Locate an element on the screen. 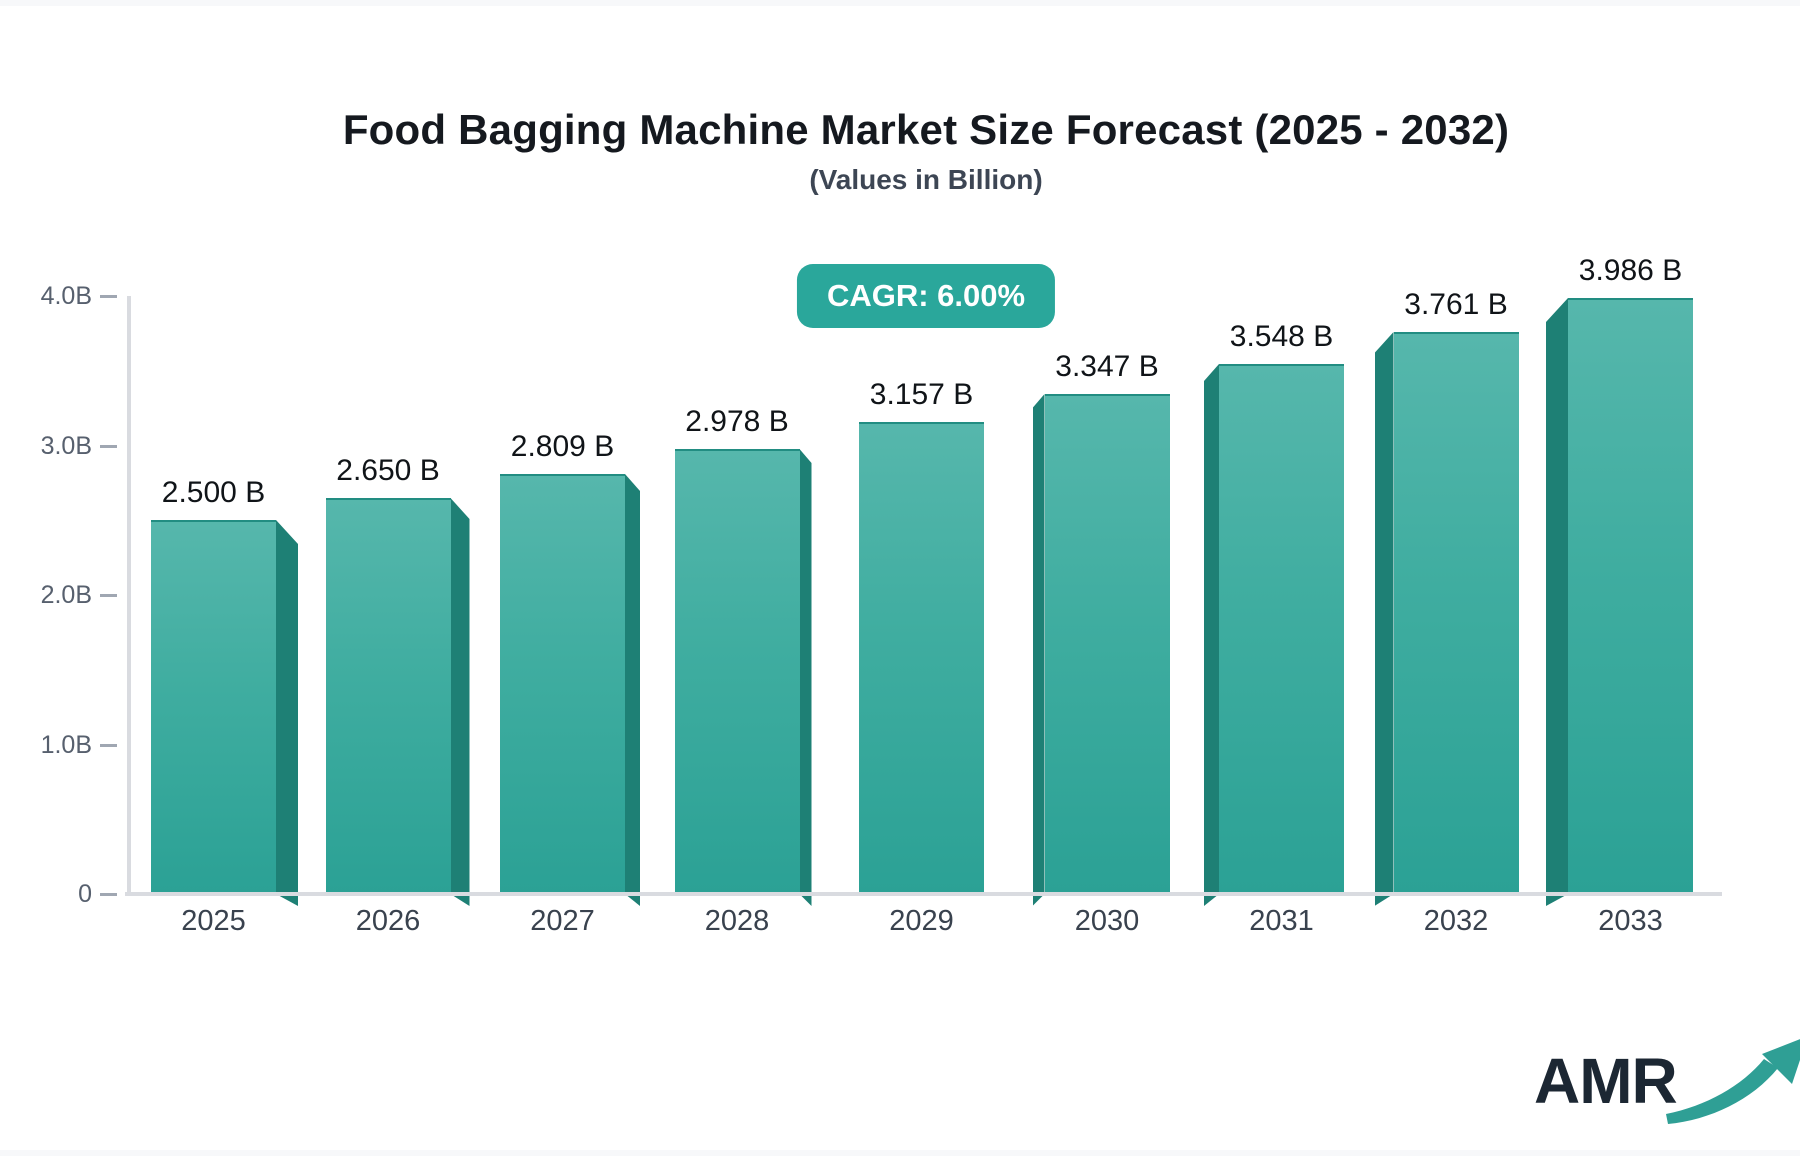 Image resolution: width=1800 pixels, height=1156 pixels. x-axis-label-2032: 2032 is located at coordinates (1456, 921).